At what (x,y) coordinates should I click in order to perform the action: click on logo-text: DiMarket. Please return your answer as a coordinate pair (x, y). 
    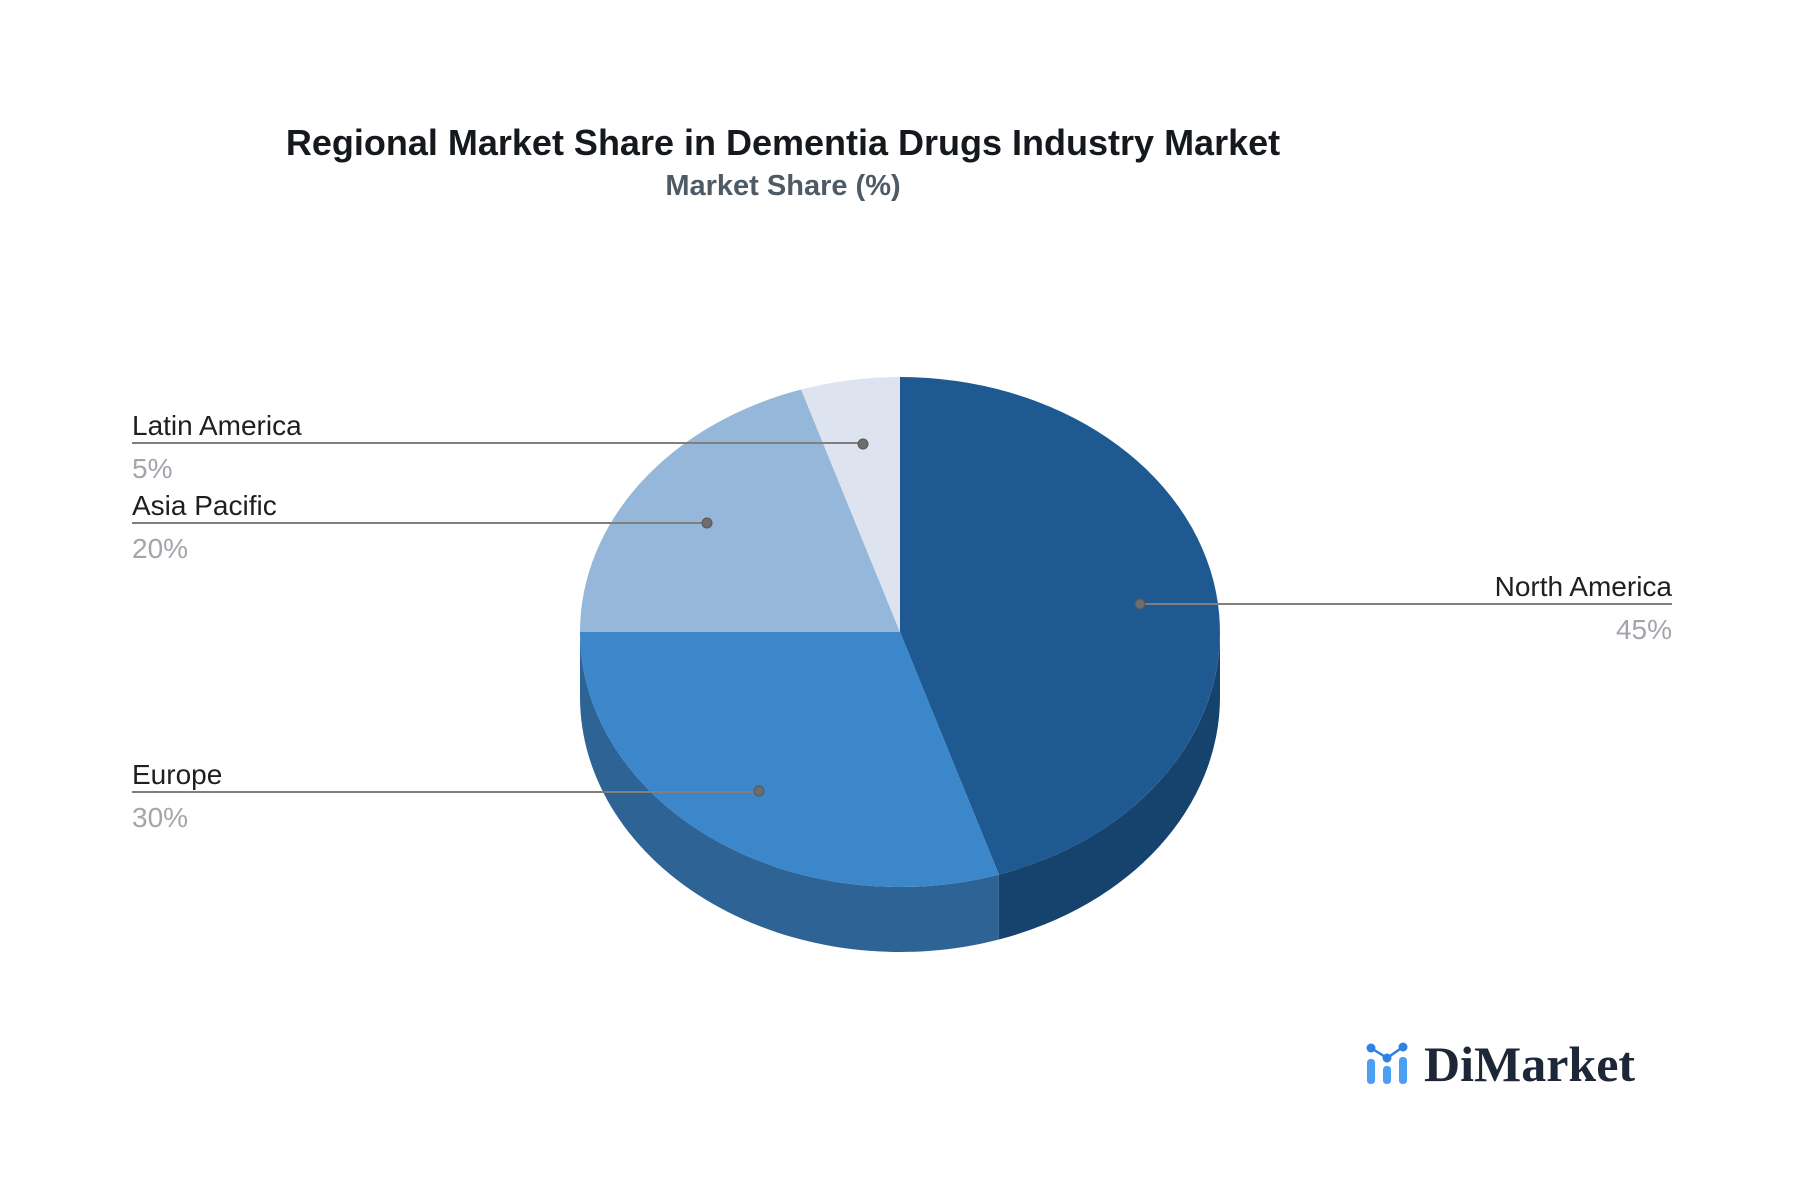
    Looking at the image, I should click on (1530, 1064).